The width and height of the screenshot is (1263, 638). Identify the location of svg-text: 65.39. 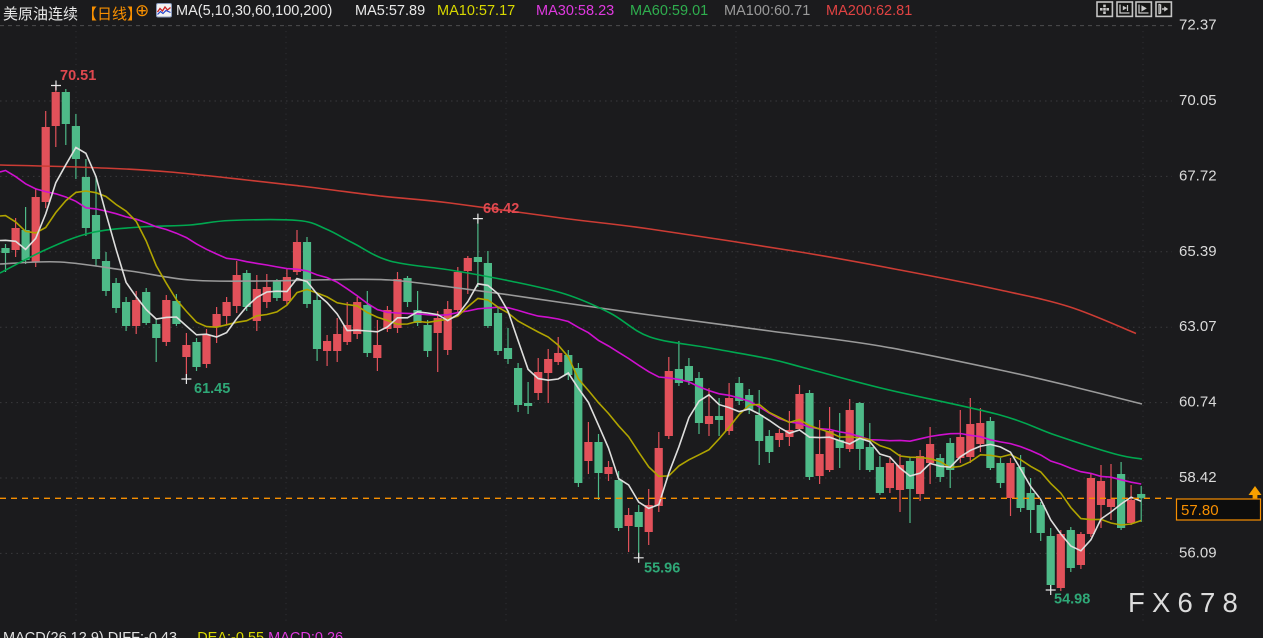
(1198, 251).